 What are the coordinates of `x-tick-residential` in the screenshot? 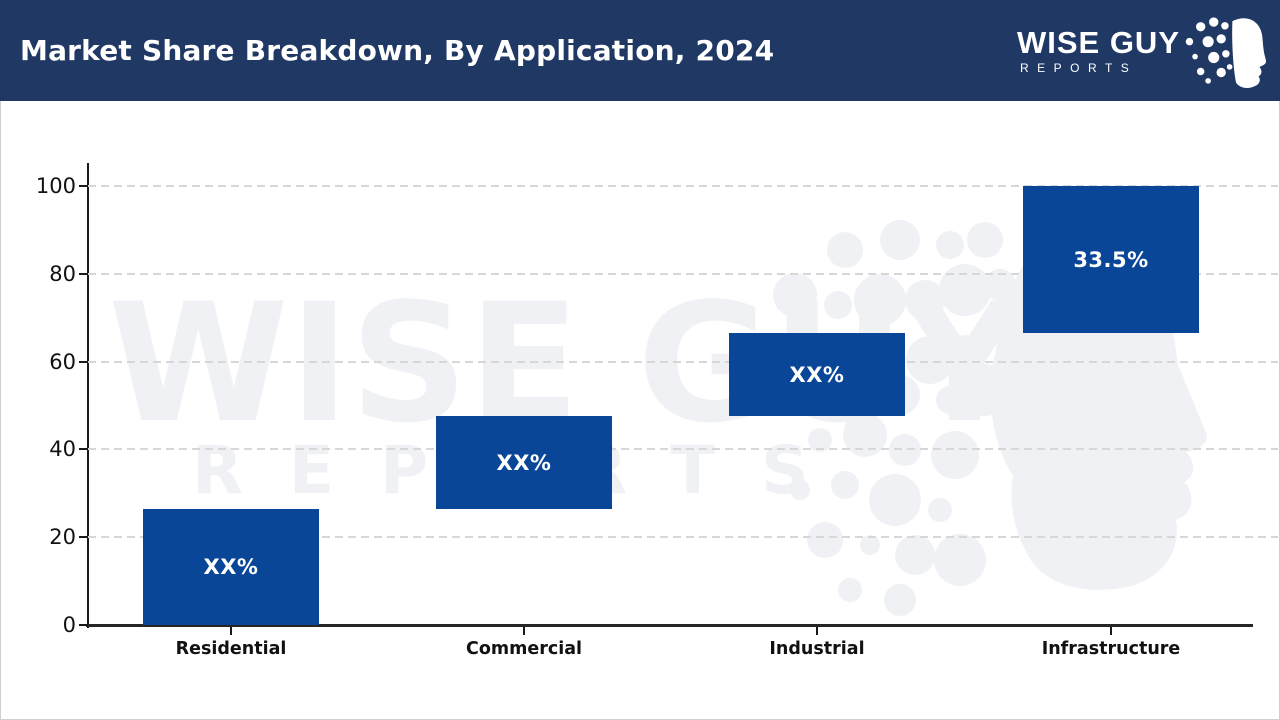 It's located at (231, 631).